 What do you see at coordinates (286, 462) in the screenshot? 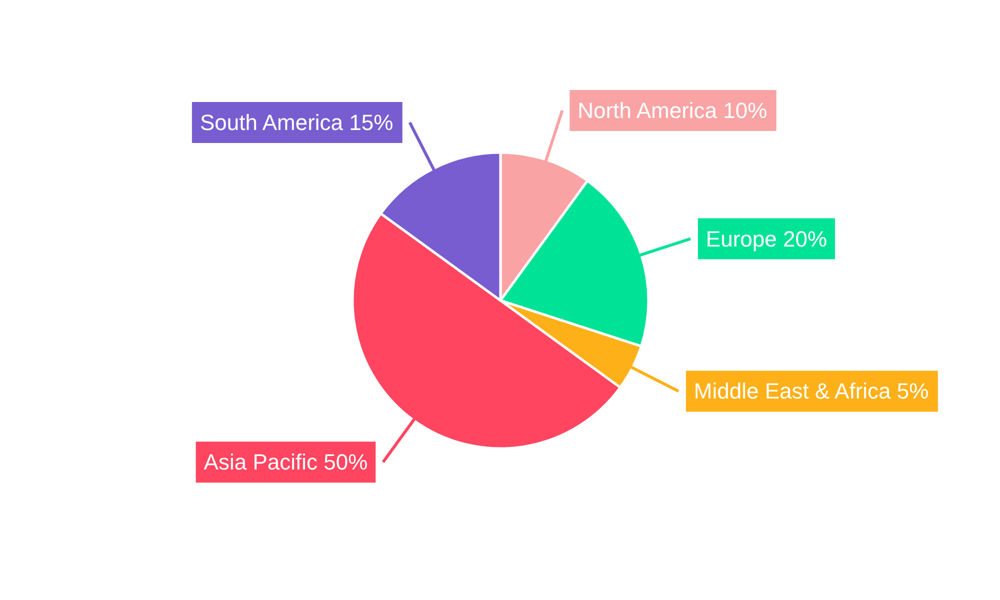
I see `slice-label: Asia Pacific 50%` at bounding box center [286, 462].